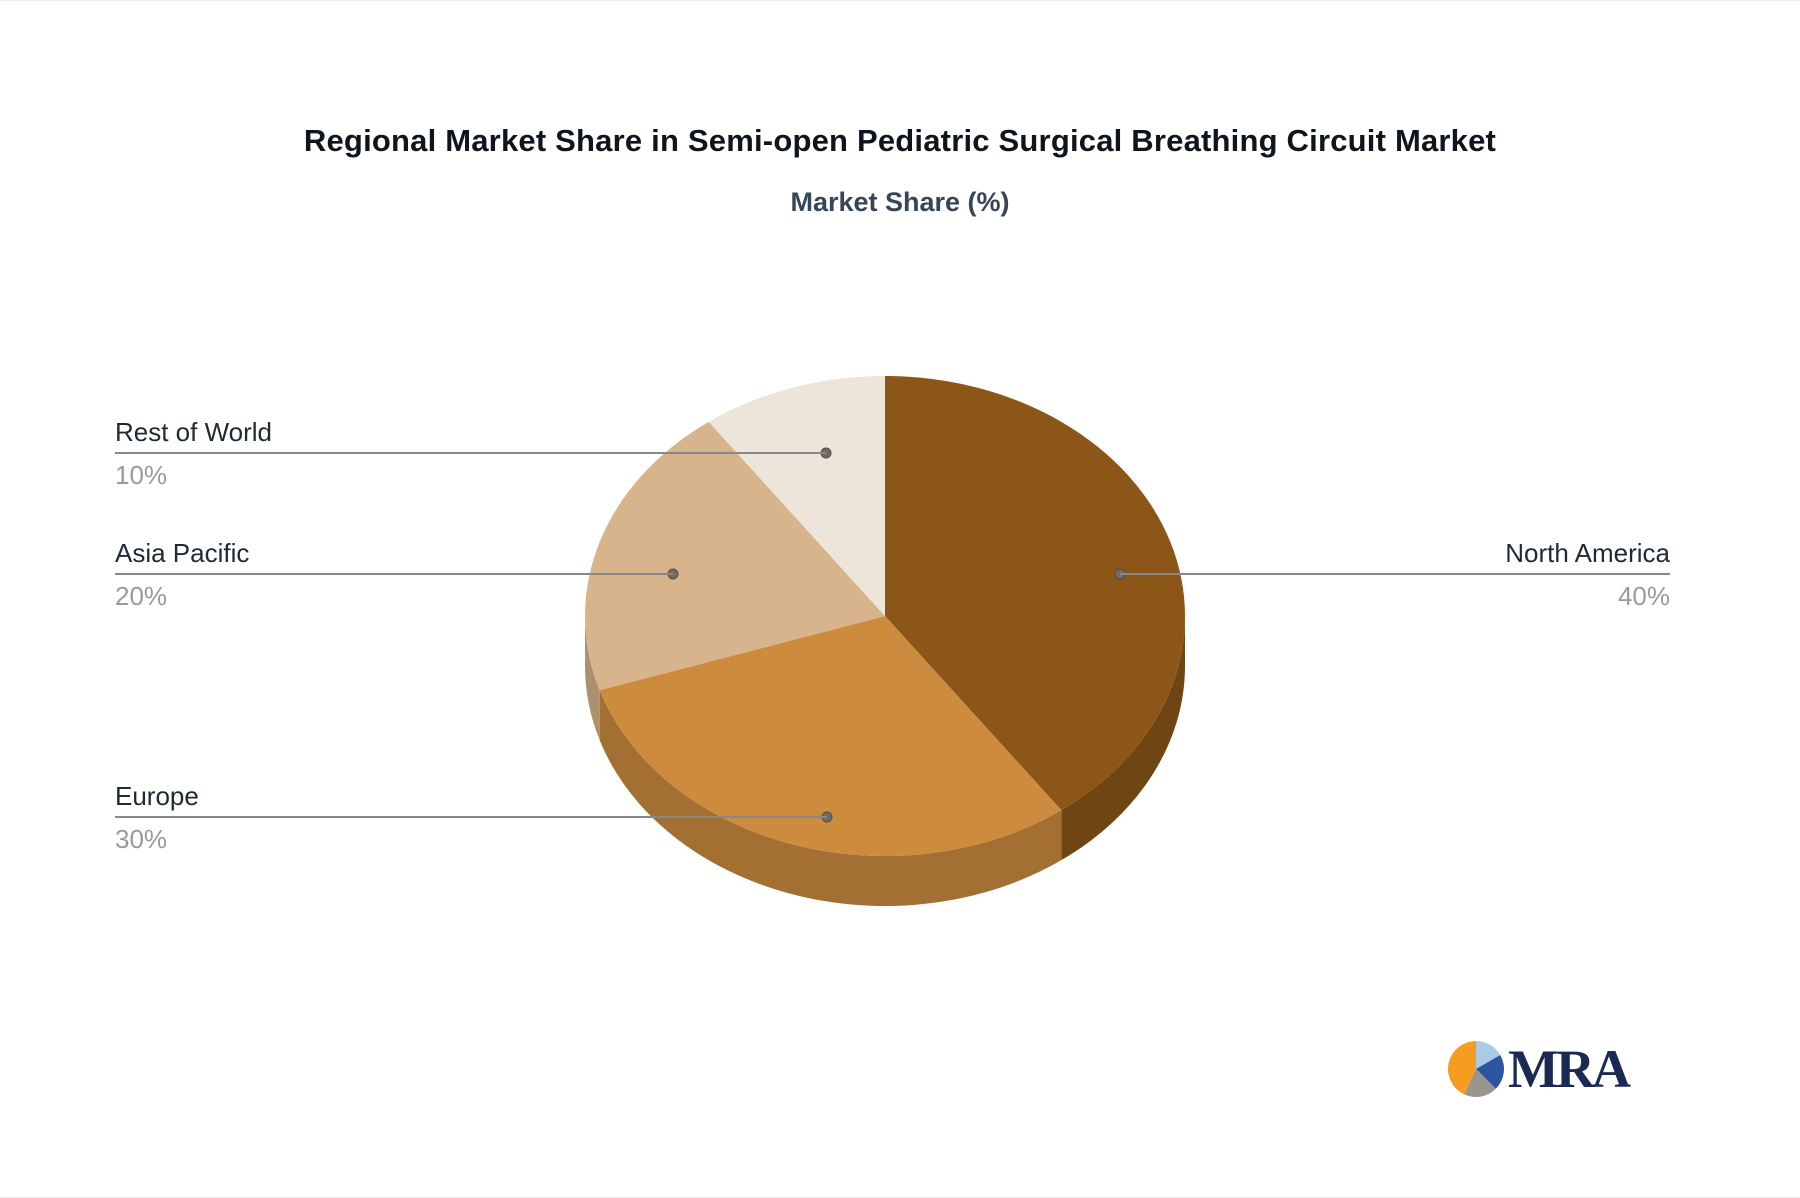  What do you see at coordinates (1395, 556) in the screenshot?
I see `slice-label-north-america: North America` at bounding box center [1395, 556].